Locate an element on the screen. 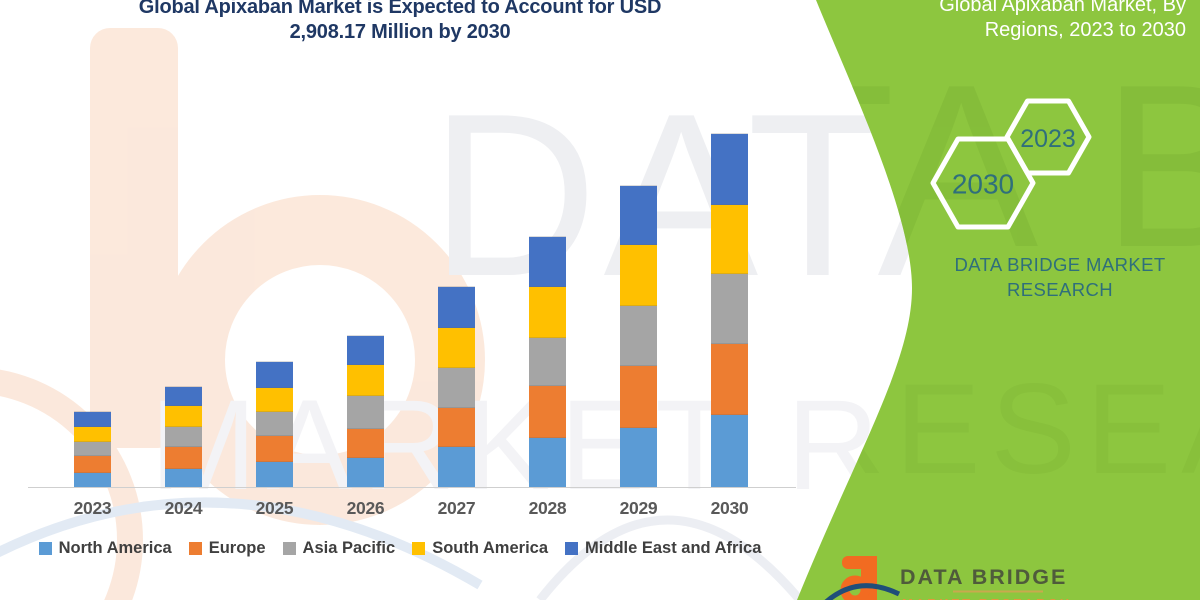 The image size is (1200, 600). panel-heading-line1: Global Apixaban Market, By is located at coordinates (1062, 8).